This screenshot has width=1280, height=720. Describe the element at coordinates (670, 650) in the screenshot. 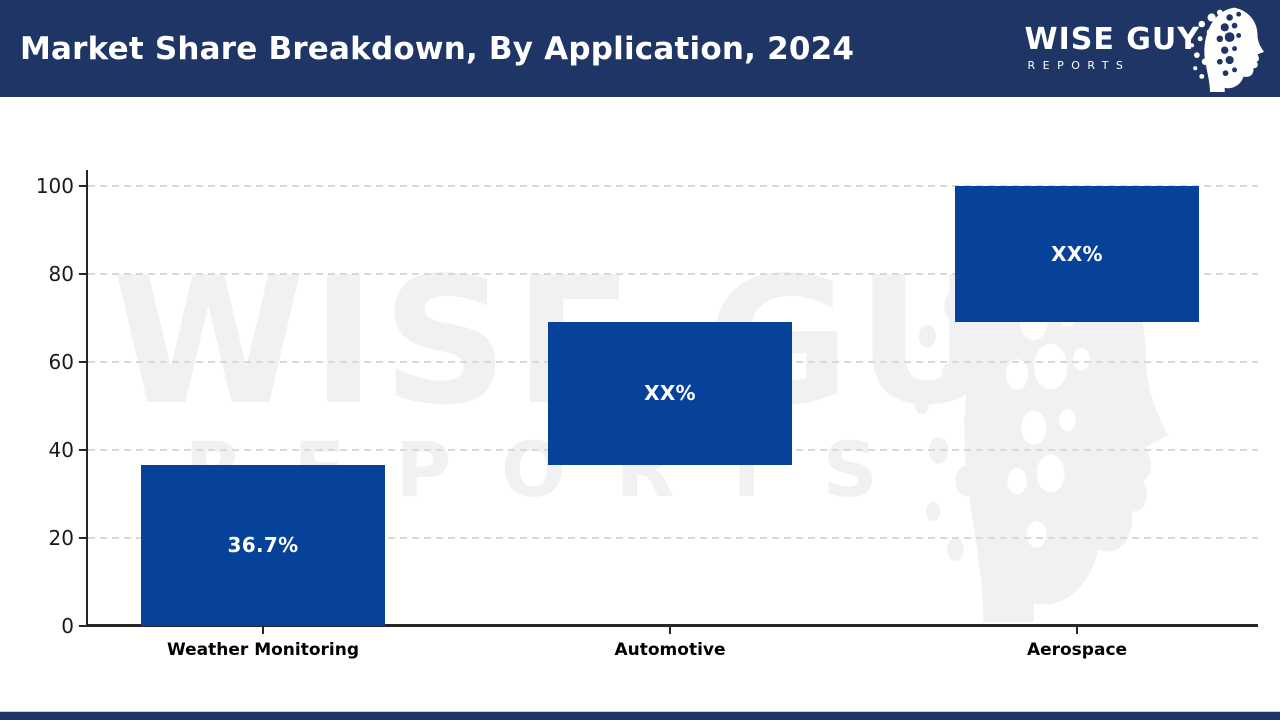

I see `x-category-label: Automotive` at that location.